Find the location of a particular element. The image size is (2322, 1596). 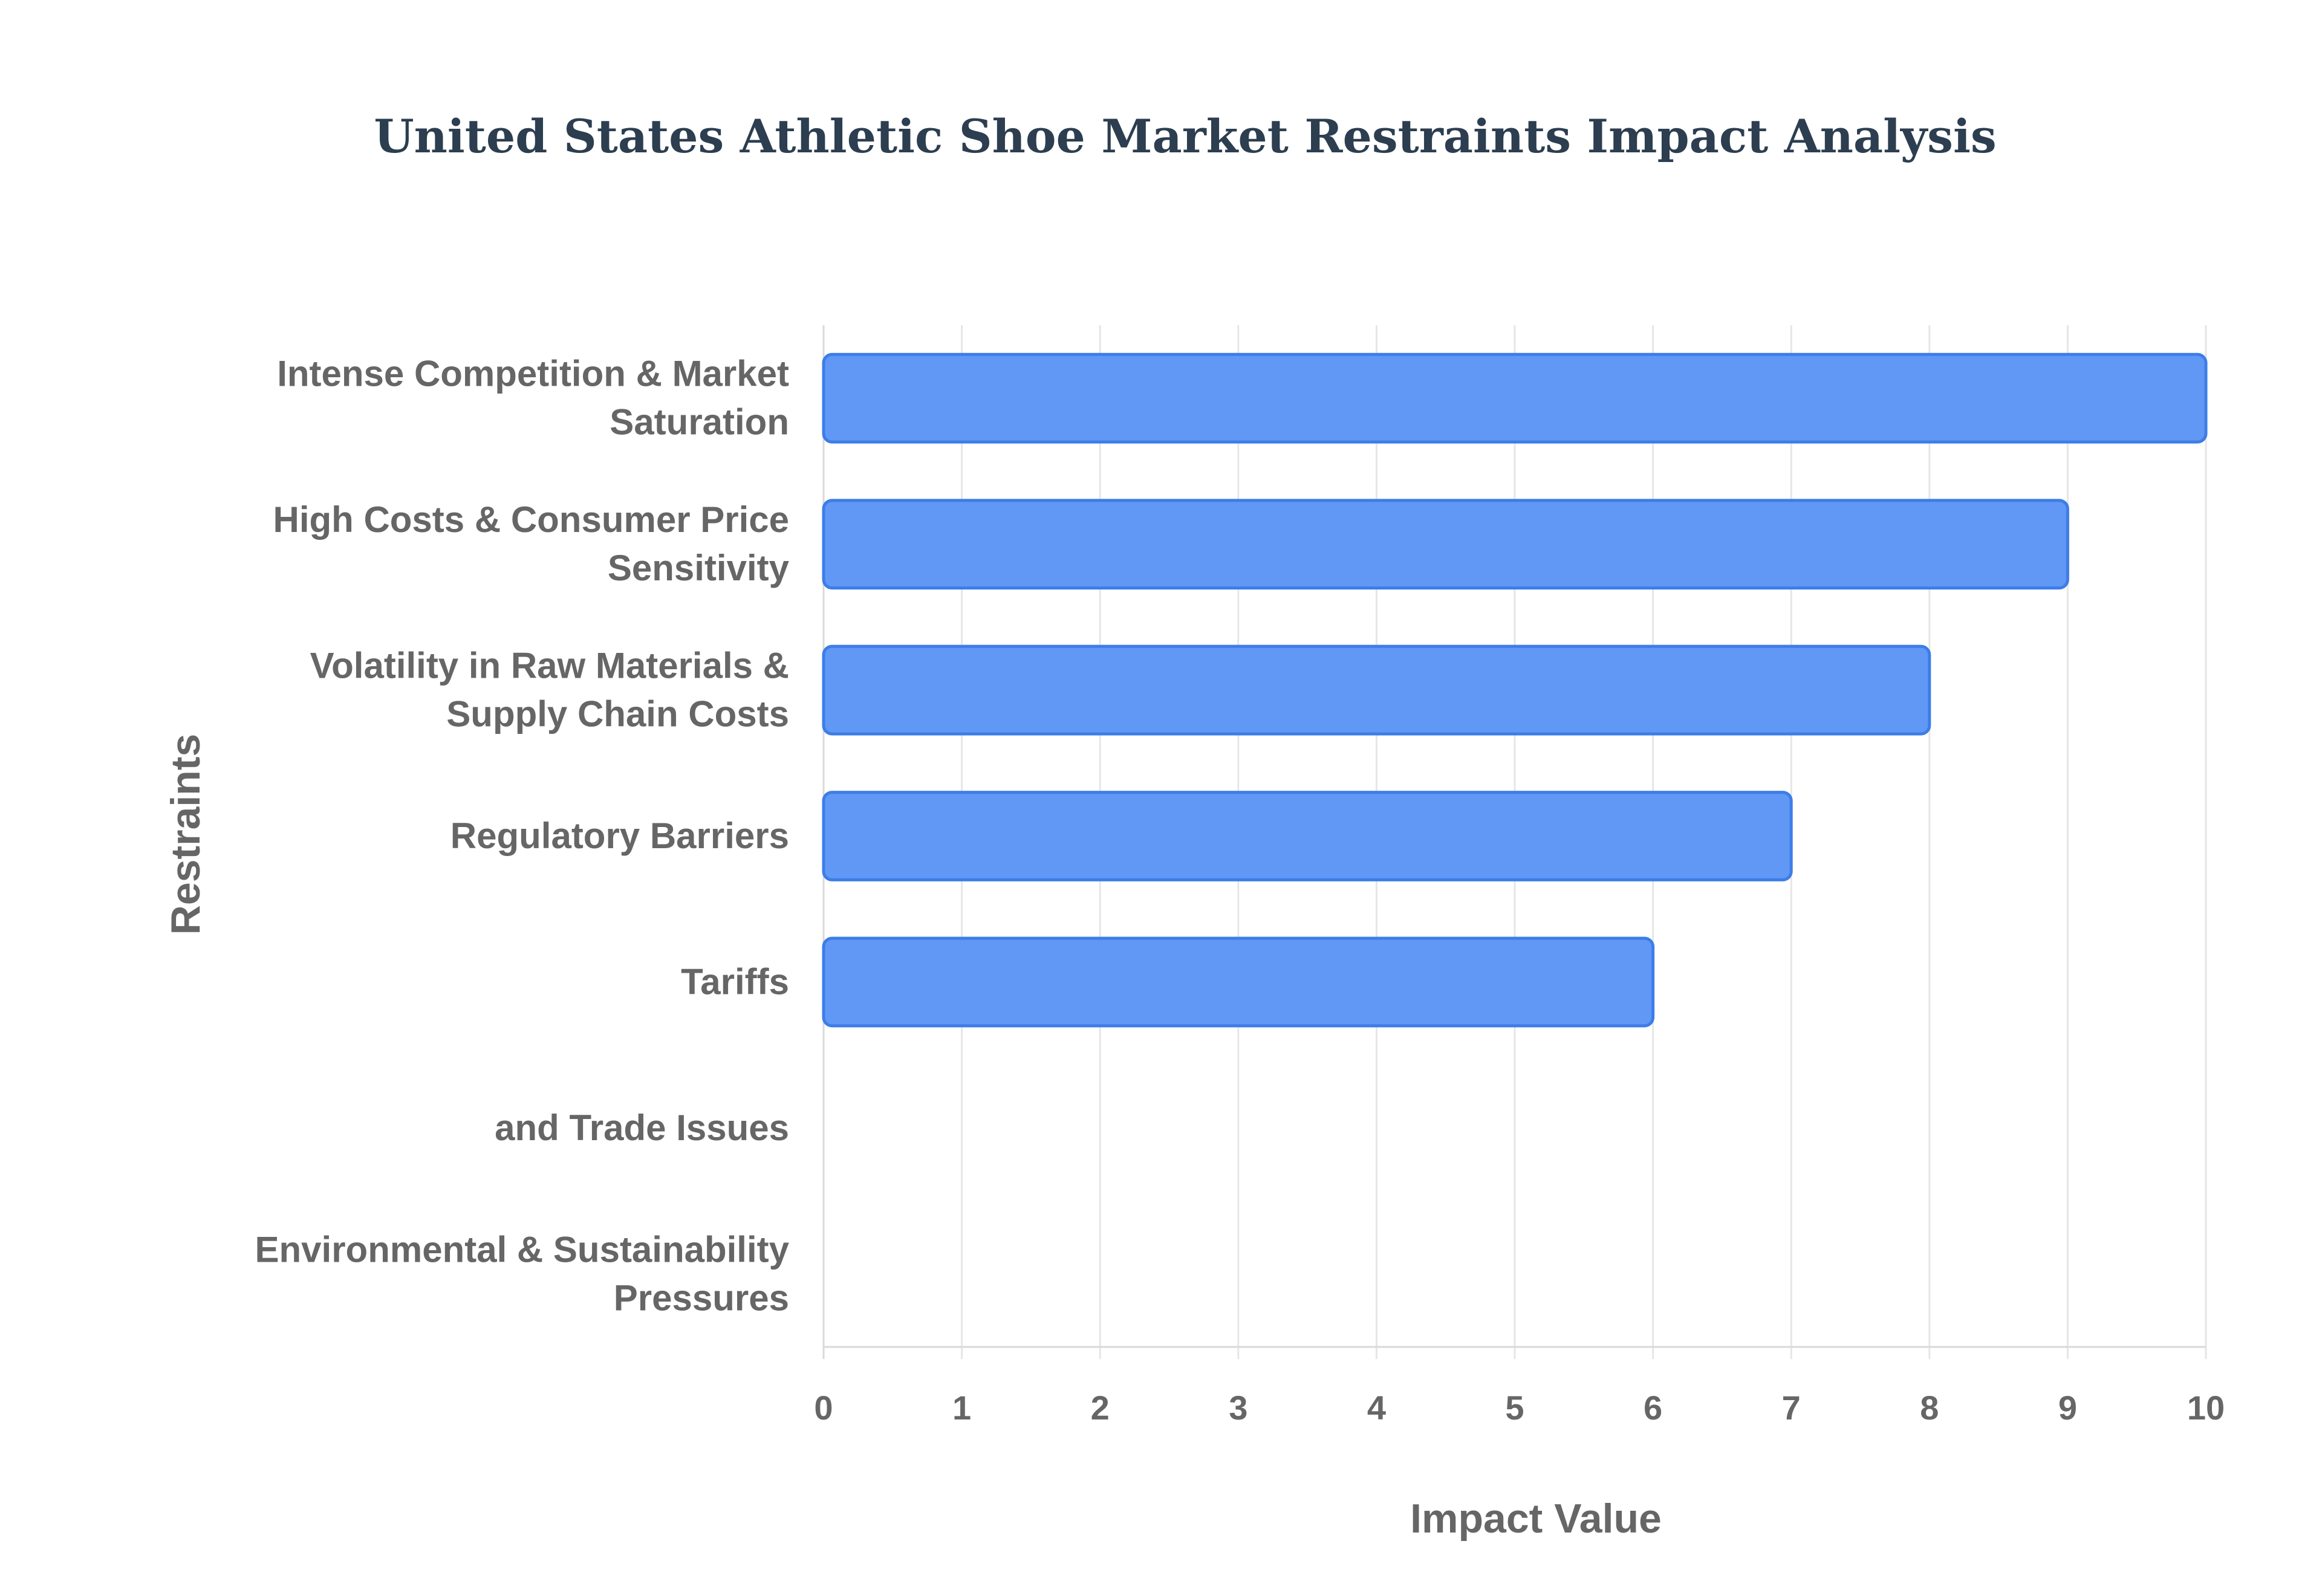

x-tick-label: 8 is located at coordinates (1929, 1408).